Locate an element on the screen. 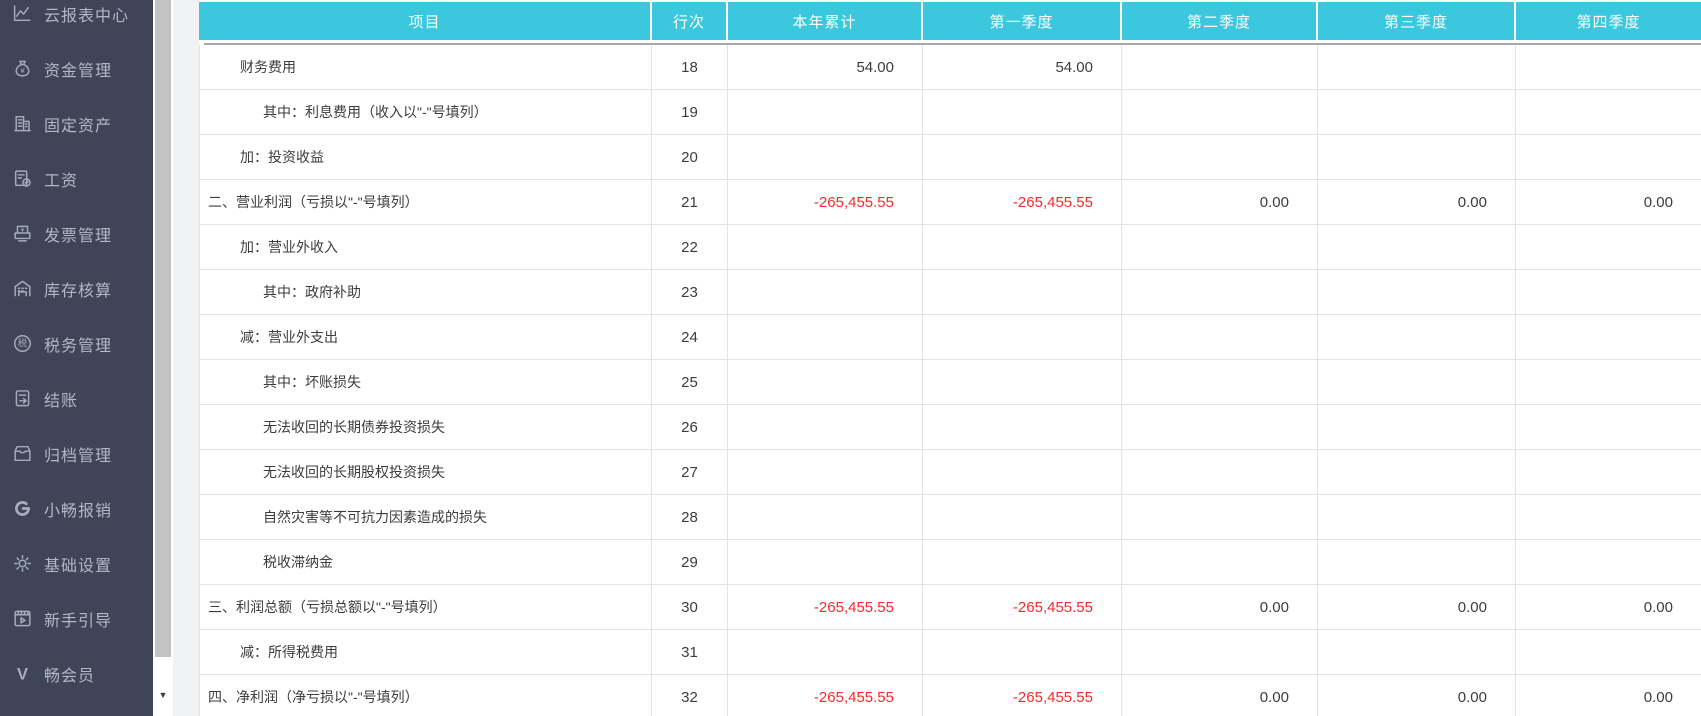 The image size is (1701, 716). item-cell: 其中：坏账损失 is located at coordinates (425, 382).